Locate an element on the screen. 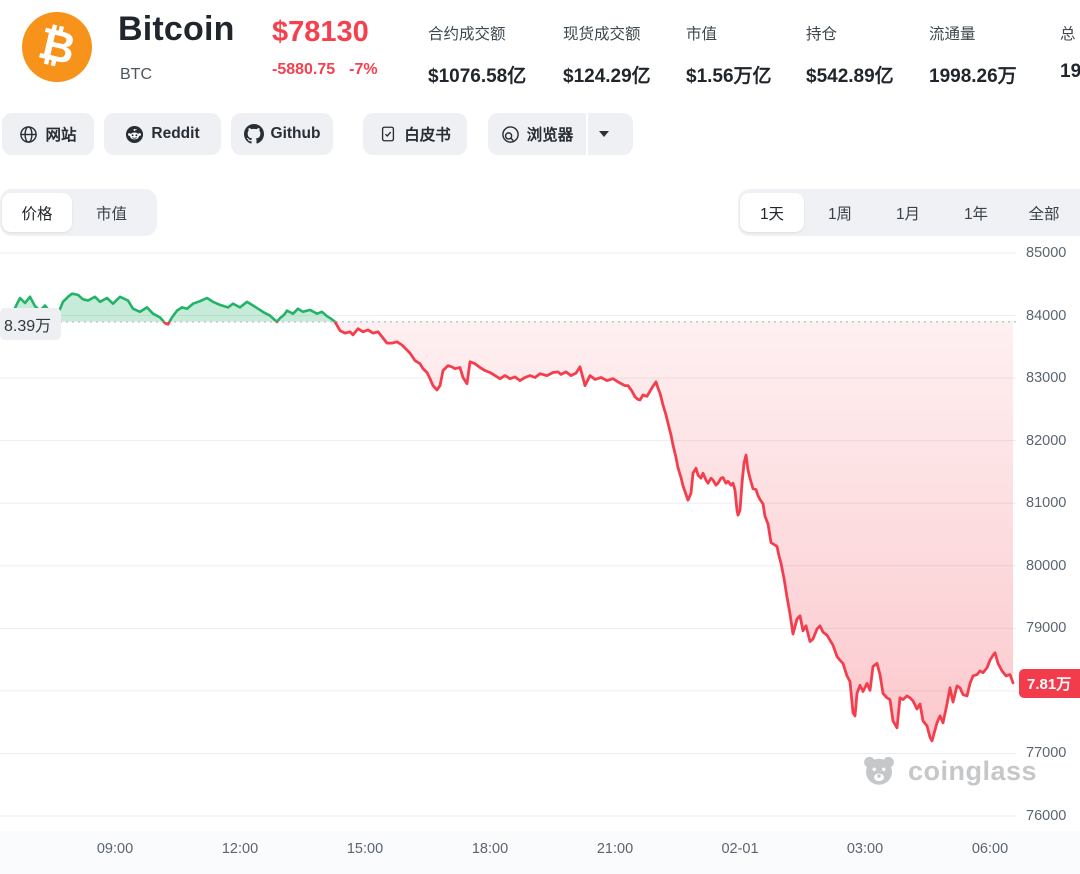  time-range-tabs: 1天 1周 1月 1年 全部 is located at coordinates (909, 212).